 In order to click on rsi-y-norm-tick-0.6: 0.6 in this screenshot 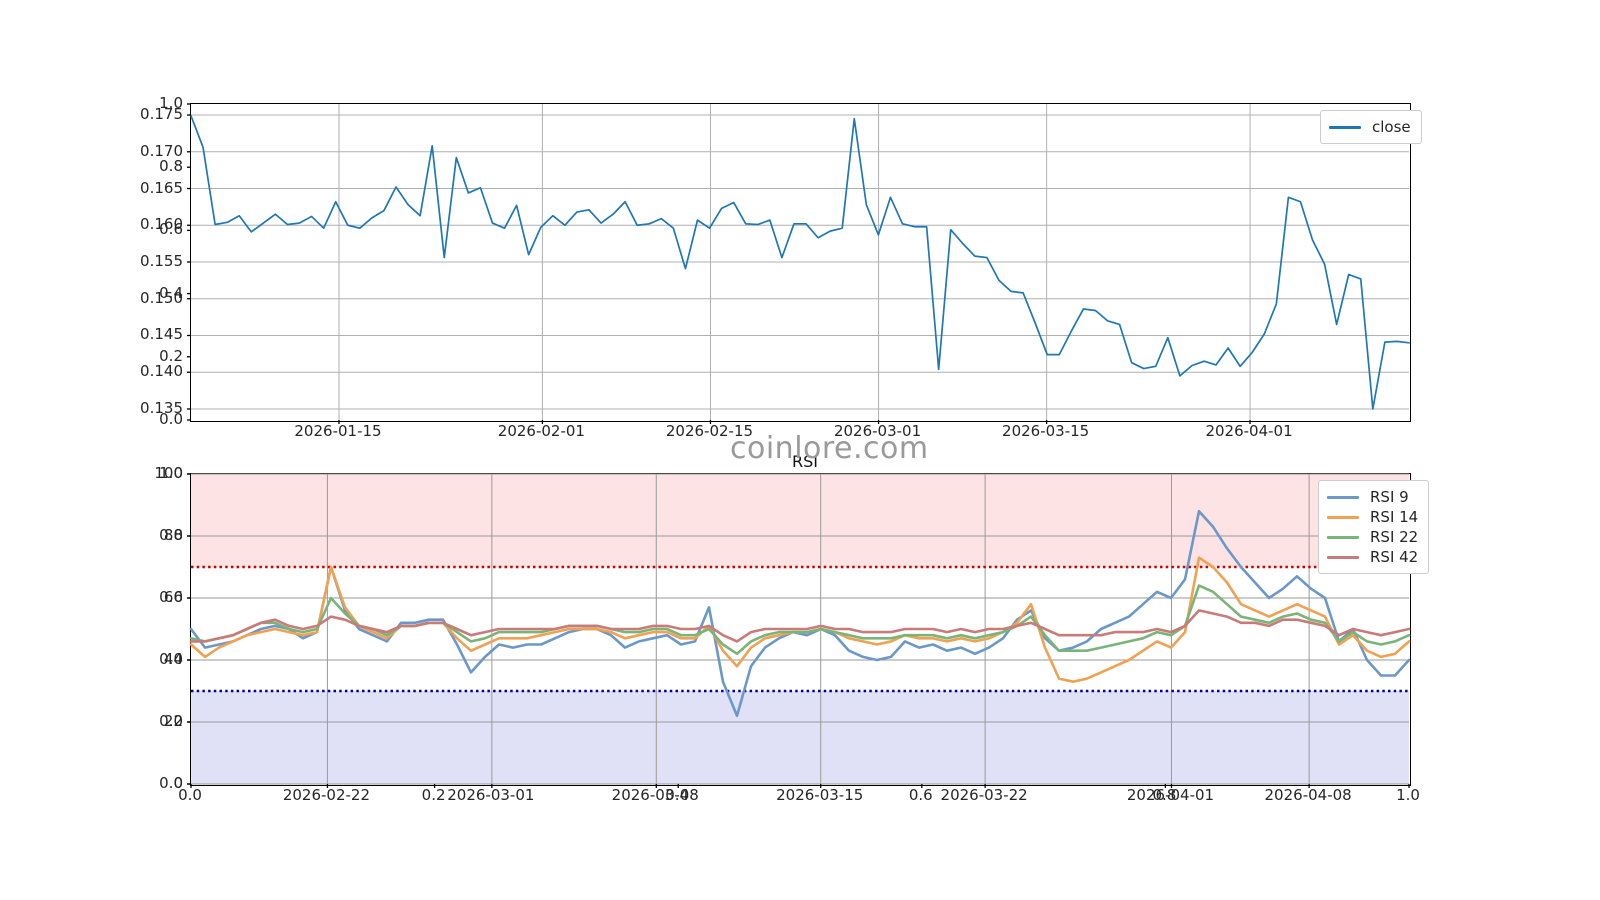, I will do `click(171, 597)`.